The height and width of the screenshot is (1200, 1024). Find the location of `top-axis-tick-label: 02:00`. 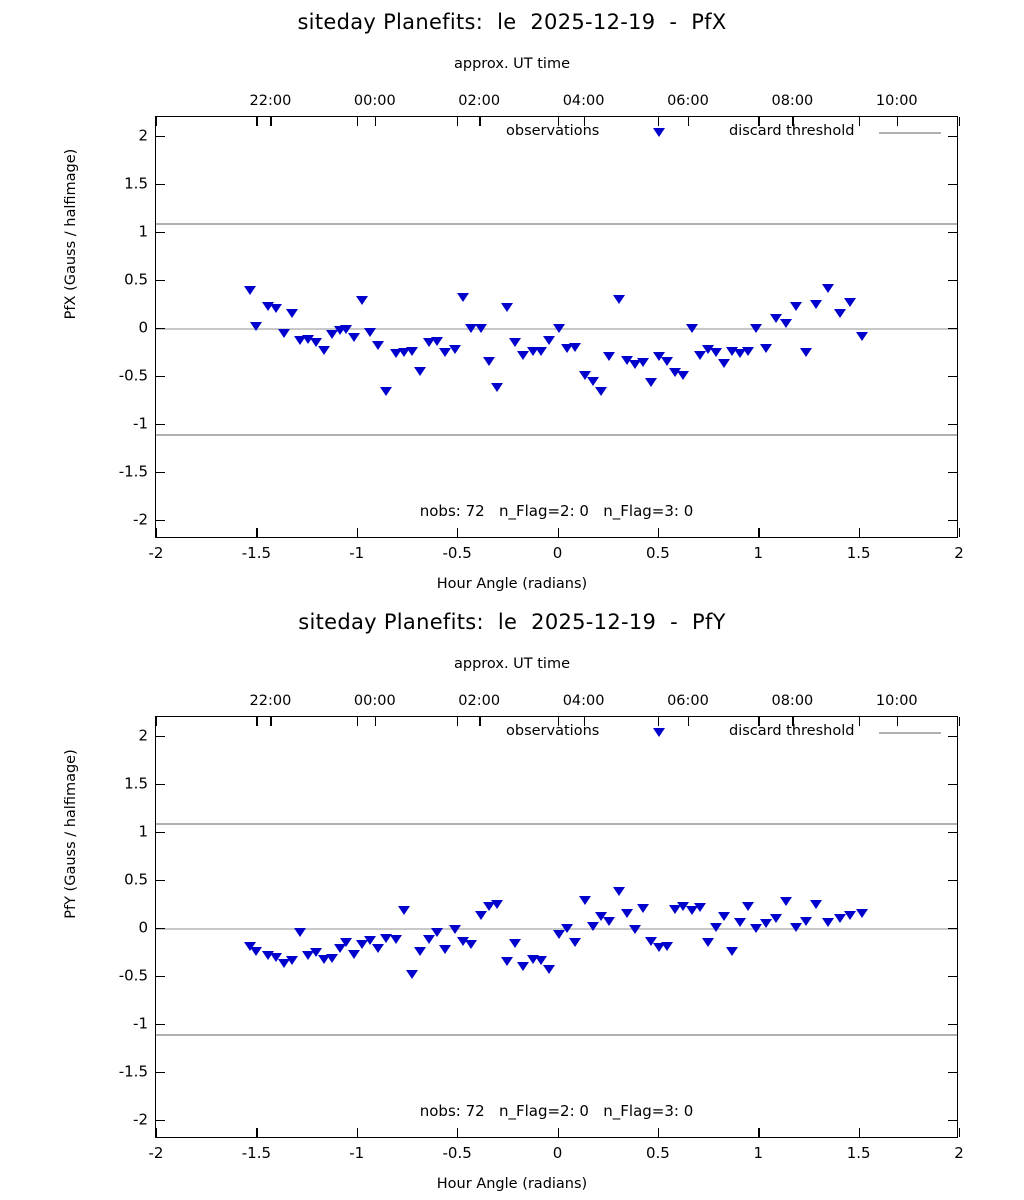

top-axis-tick-label: 02:00 is located at coordinates (479, 100).